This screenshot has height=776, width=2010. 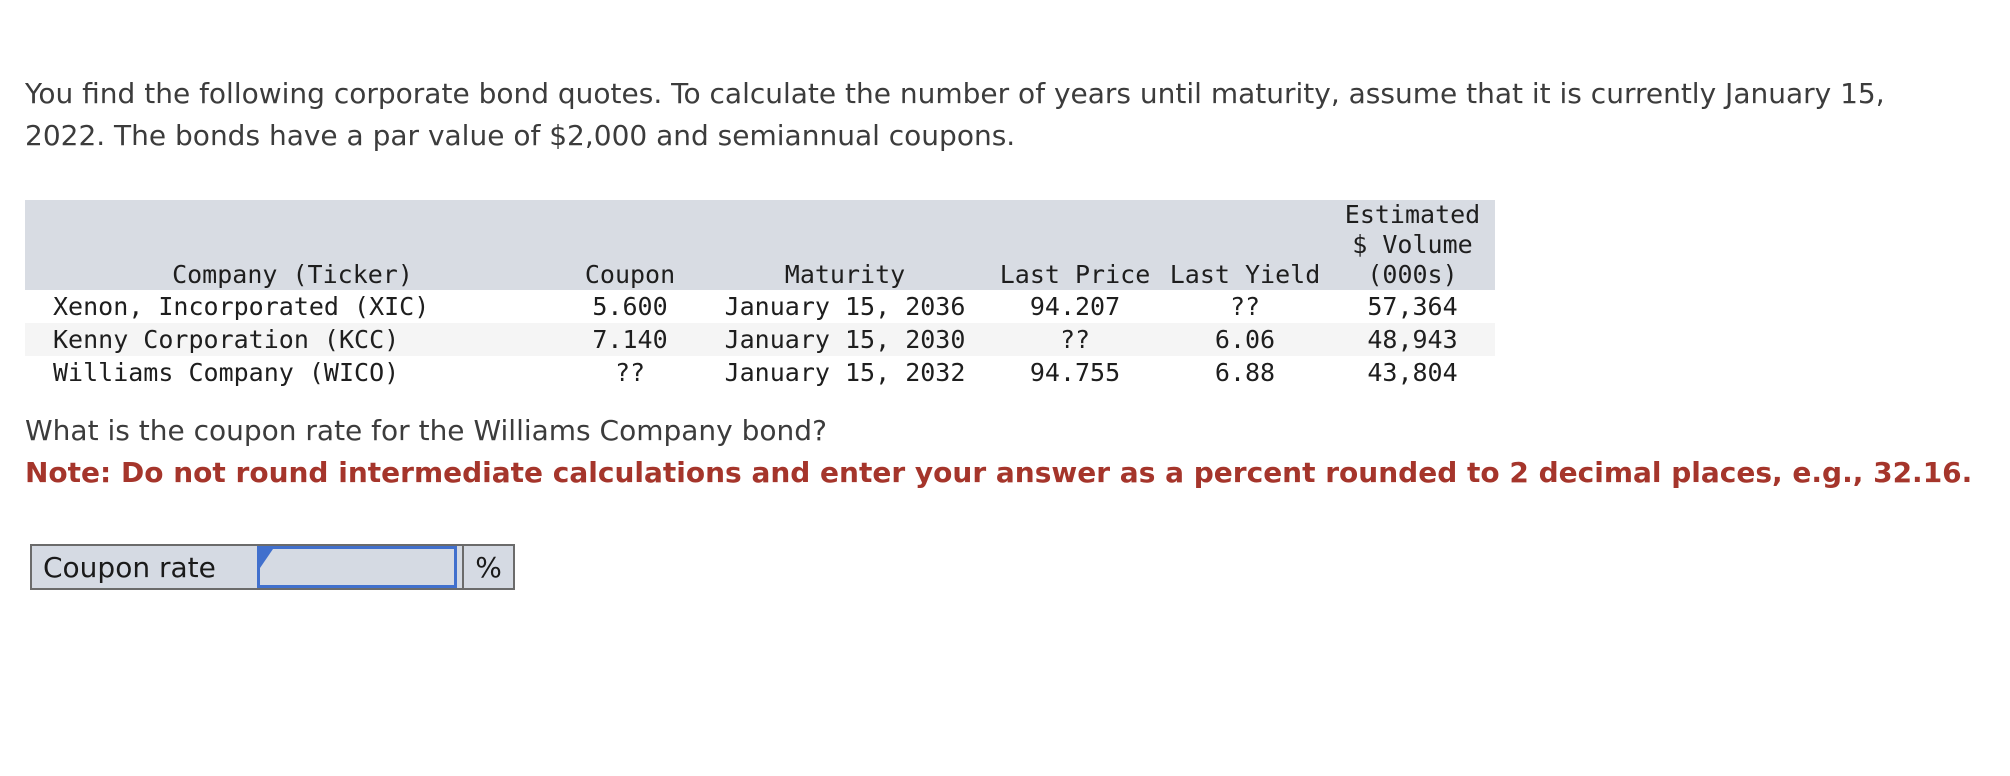 I want to click on cell-last-price: ??, so click(x=1075, y=339).